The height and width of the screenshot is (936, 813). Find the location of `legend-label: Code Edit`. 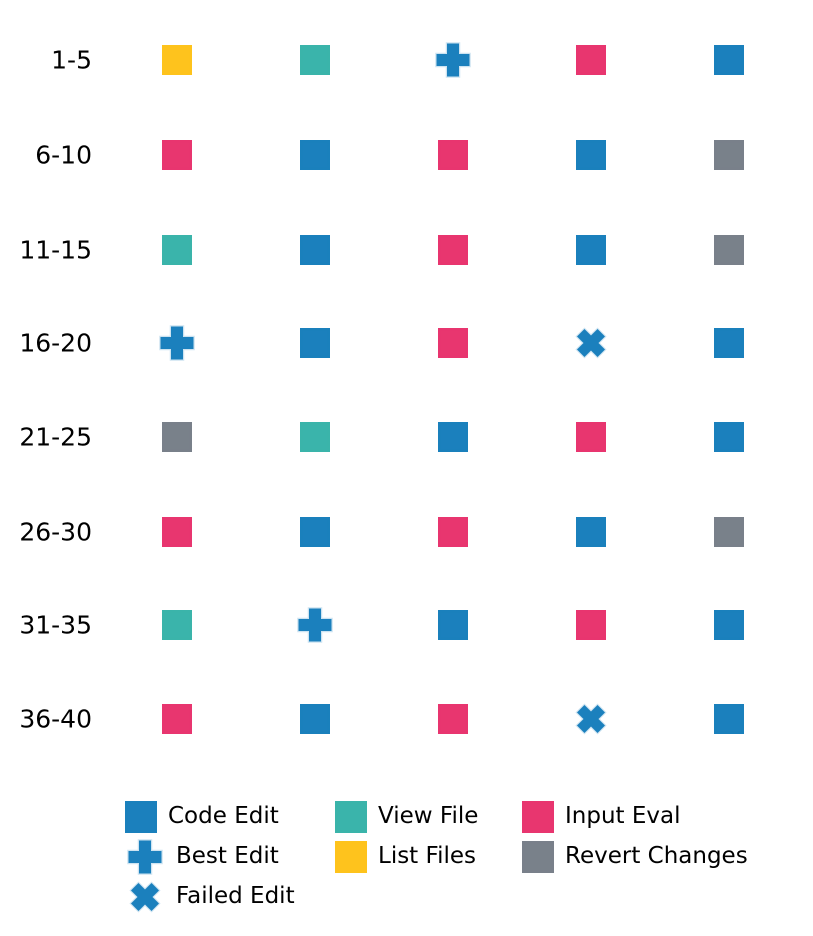

legend-label: Code Edit is located at coordinates (223, 816).